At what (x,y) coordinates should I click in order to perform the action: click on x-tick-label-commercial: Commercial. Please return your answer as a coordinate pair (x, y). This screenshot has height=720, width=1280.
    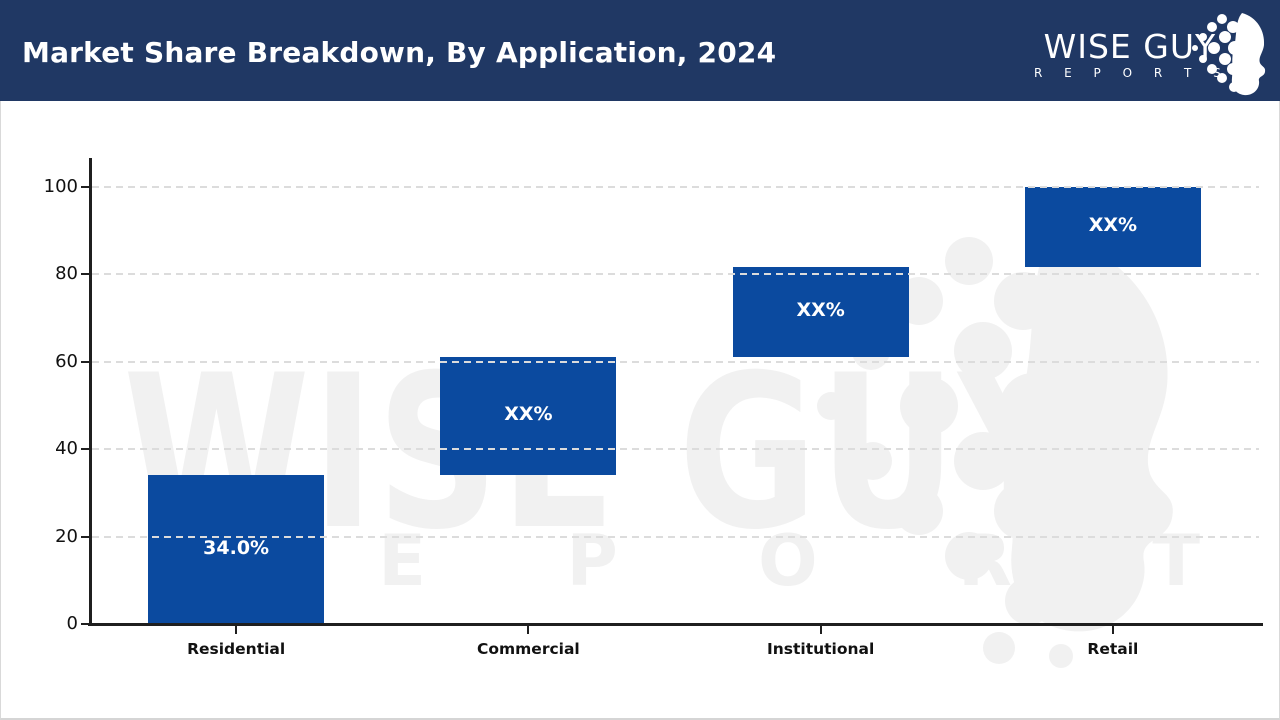
    Looking at the image, I should click on (528, 649).